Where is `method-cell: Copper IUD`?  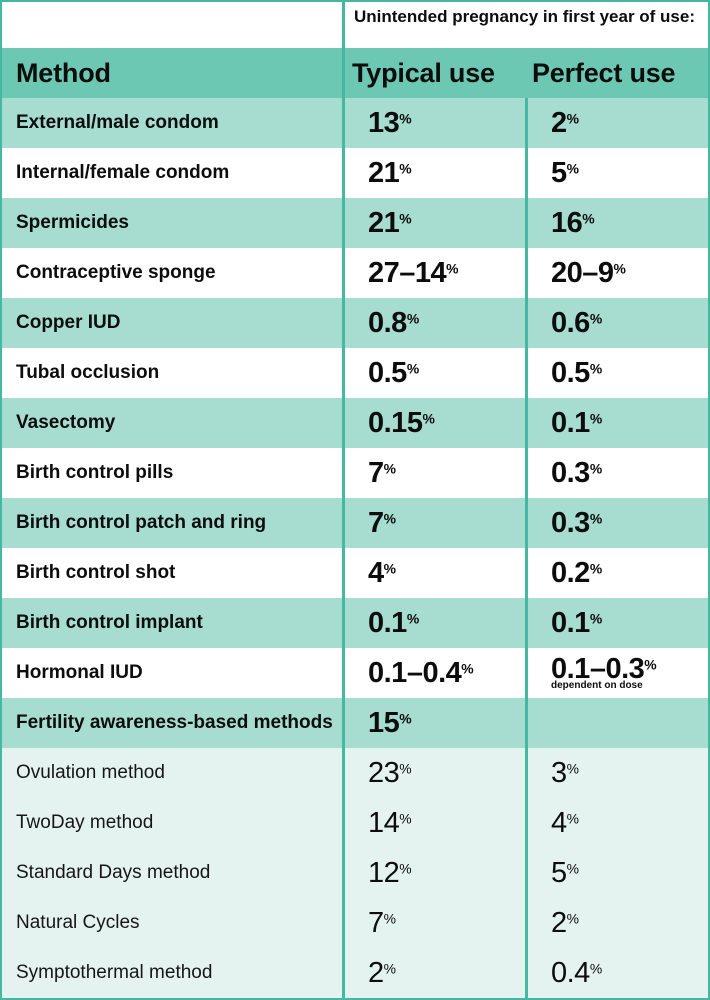
method-cell: Copper IUD is located at coordinates (68, 322).